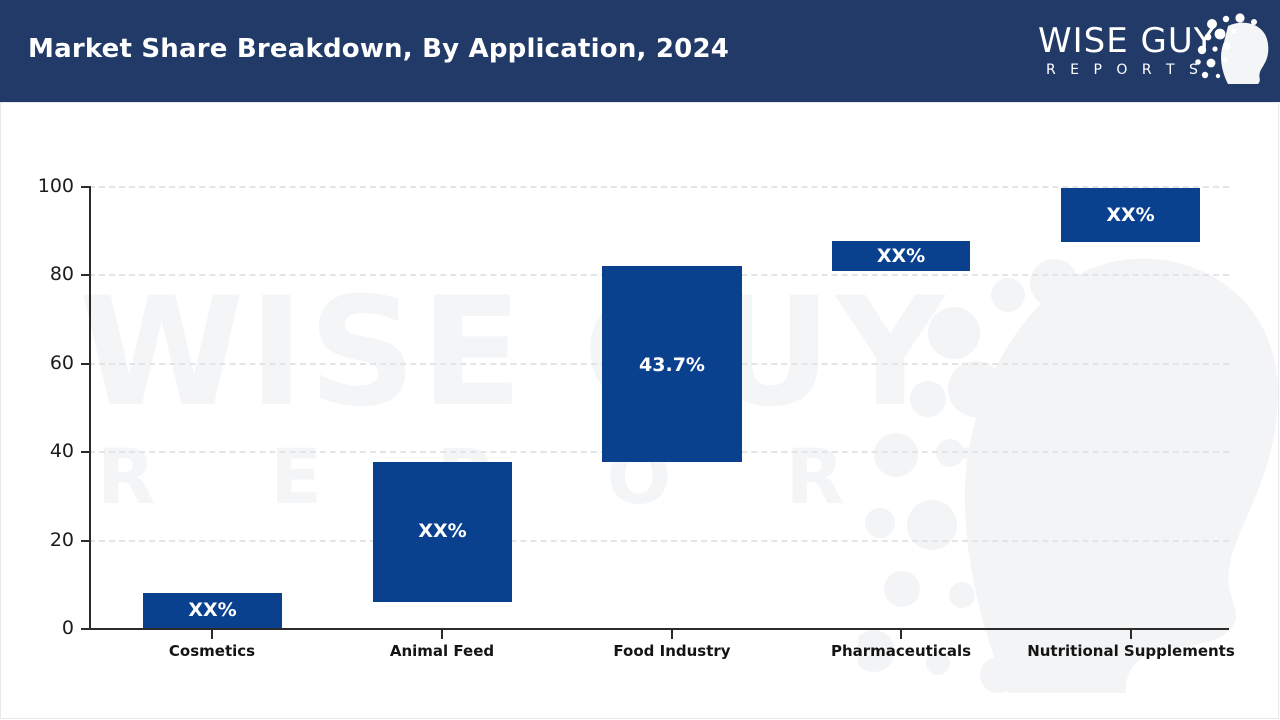 The height and width of the screenshot is (720, 1280). What do you see at coordinates (61, 274) in the screenshot?
I see `y-tick-label-80: 80` at bounding box center [61, 274].